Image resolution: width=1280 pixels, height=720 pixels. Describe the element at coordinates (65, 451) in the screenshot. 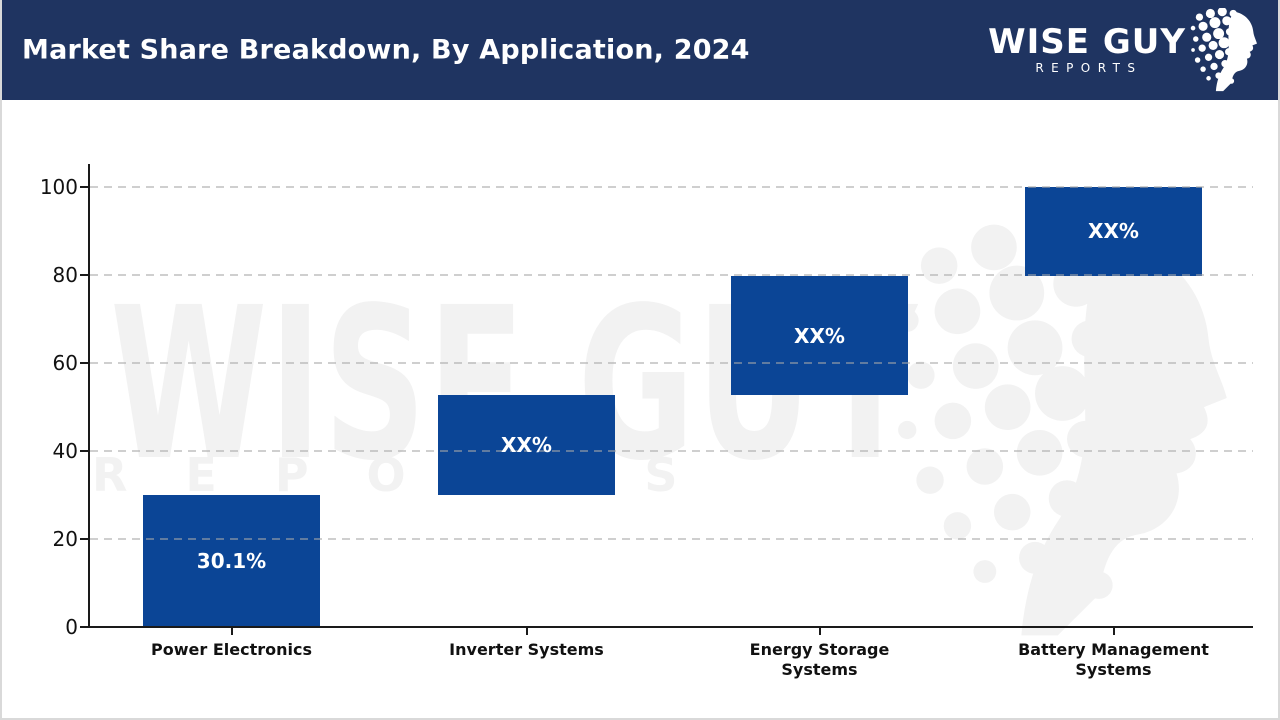

I see `y-tick-label: 40` at that location.